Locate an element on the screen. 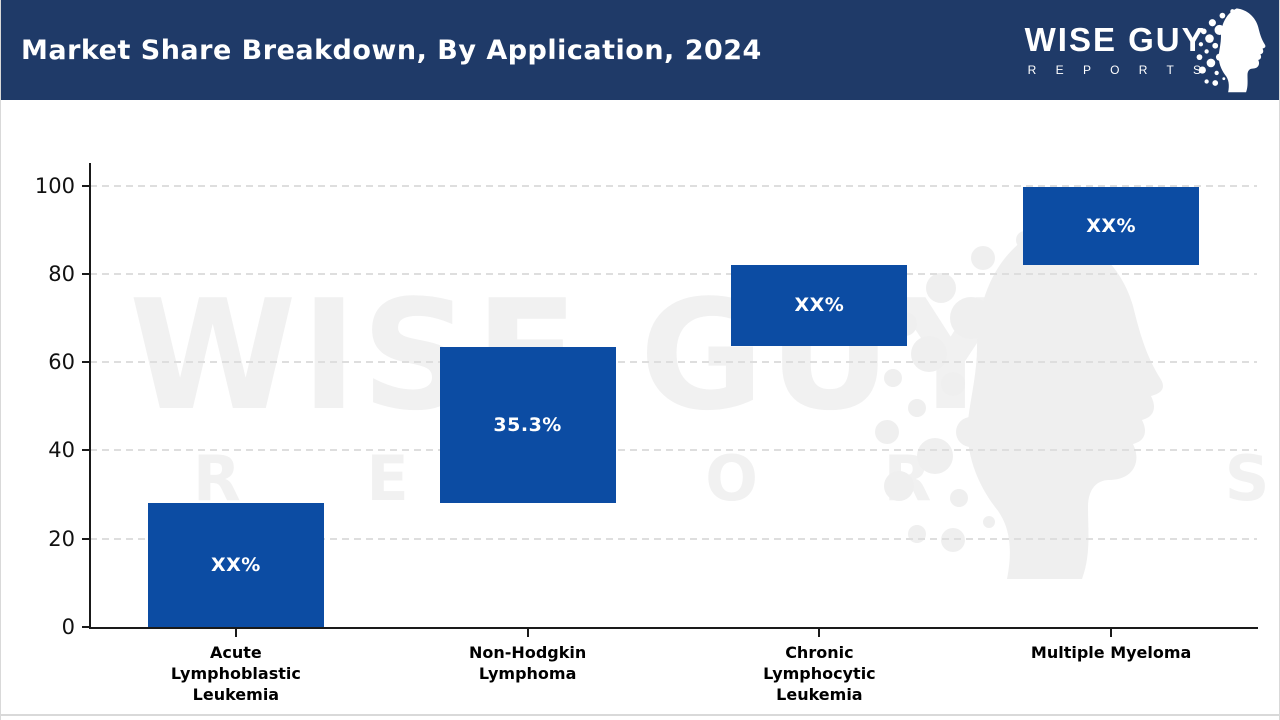 The image size is (1280, 720). y-axis-line is located at coordinates (90, 396).